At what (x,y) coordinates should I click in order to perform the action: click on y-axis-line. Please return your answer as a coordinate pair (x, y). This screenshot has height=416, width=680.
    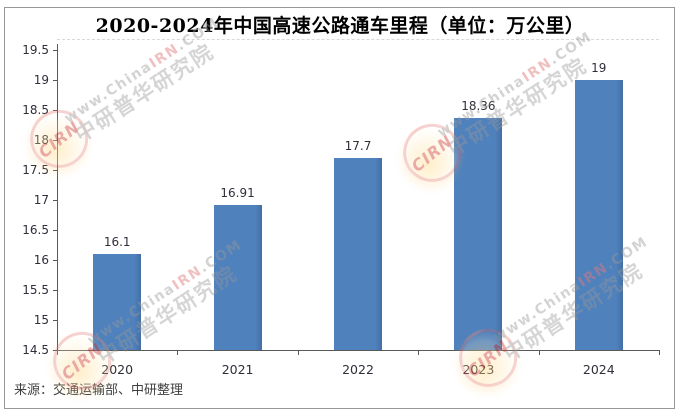
    Looking at the image, I should click on (57, 197).